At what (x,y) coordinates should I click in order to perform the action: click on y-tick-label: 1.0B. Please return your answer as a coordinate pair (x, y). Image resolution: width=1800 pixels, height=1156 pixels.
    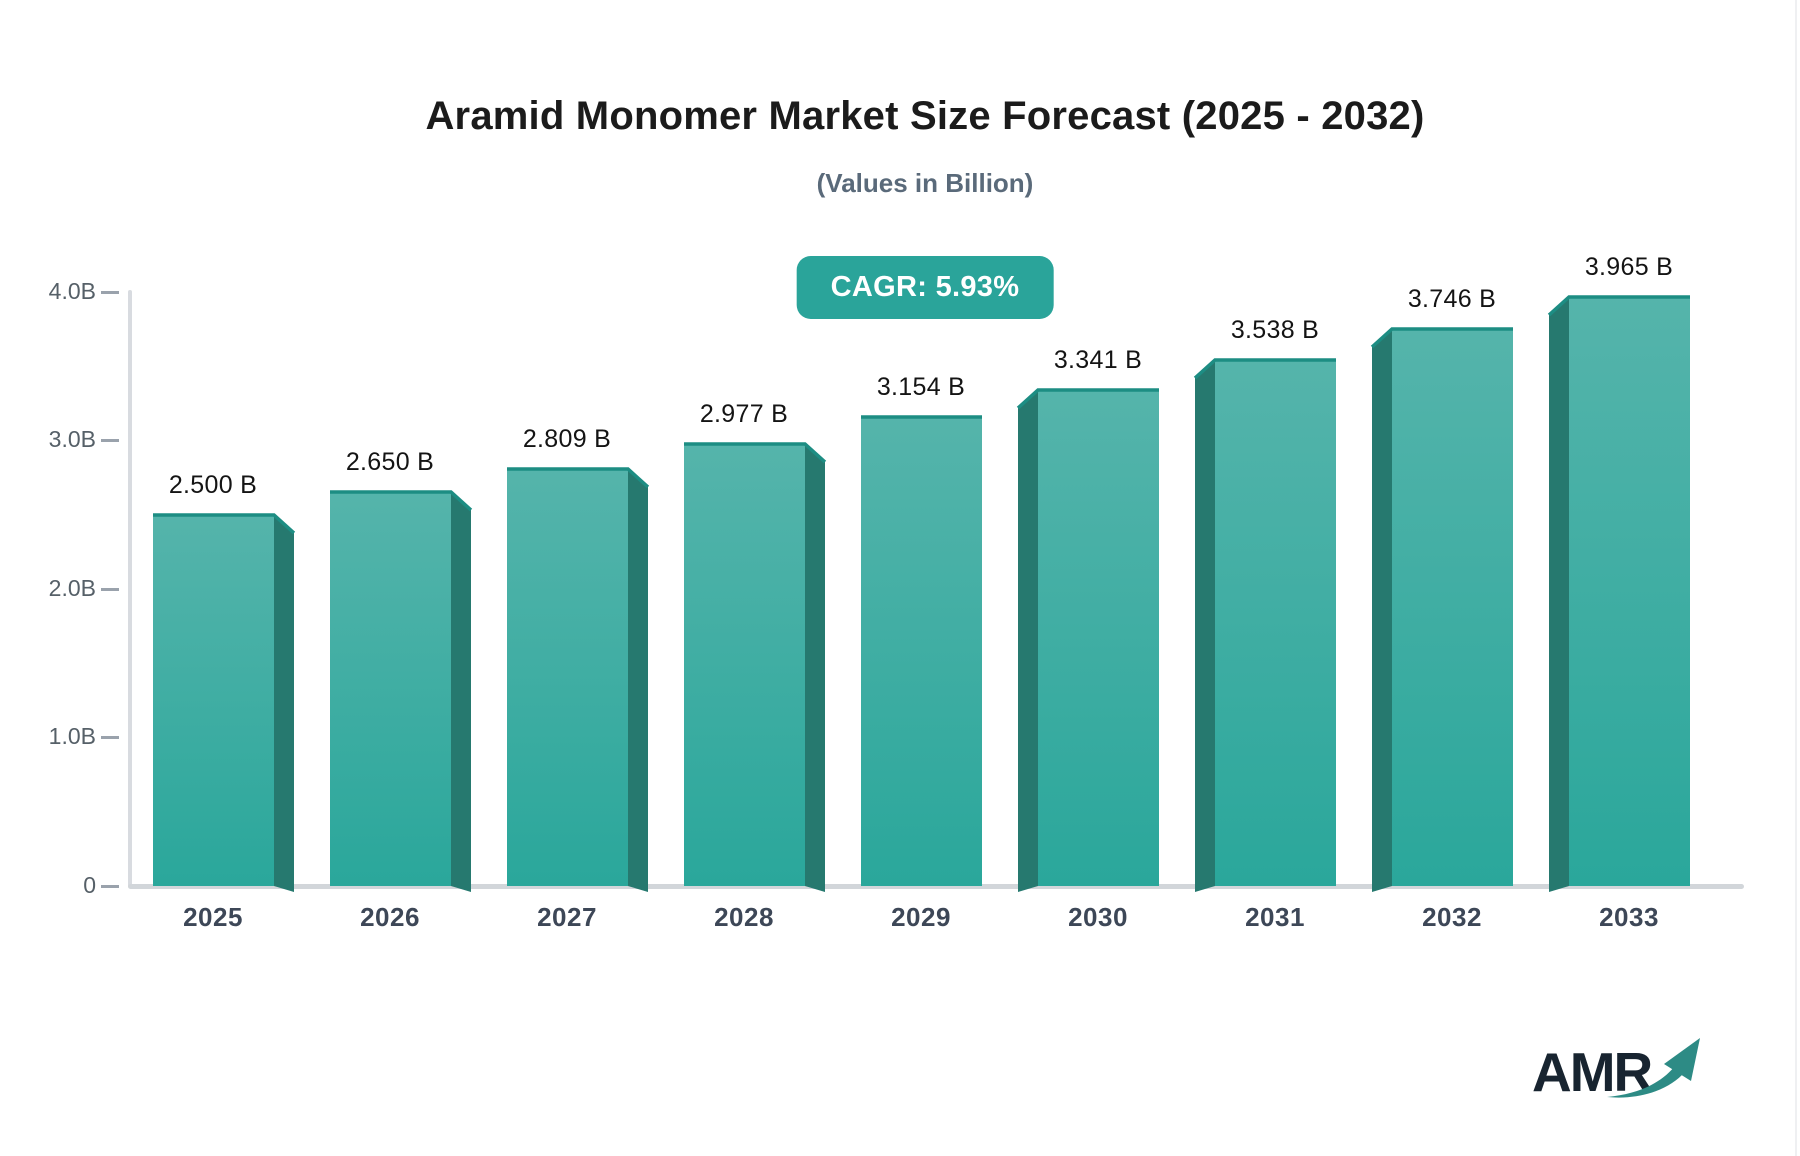
    Looking at the image, I should click on (72, 736).